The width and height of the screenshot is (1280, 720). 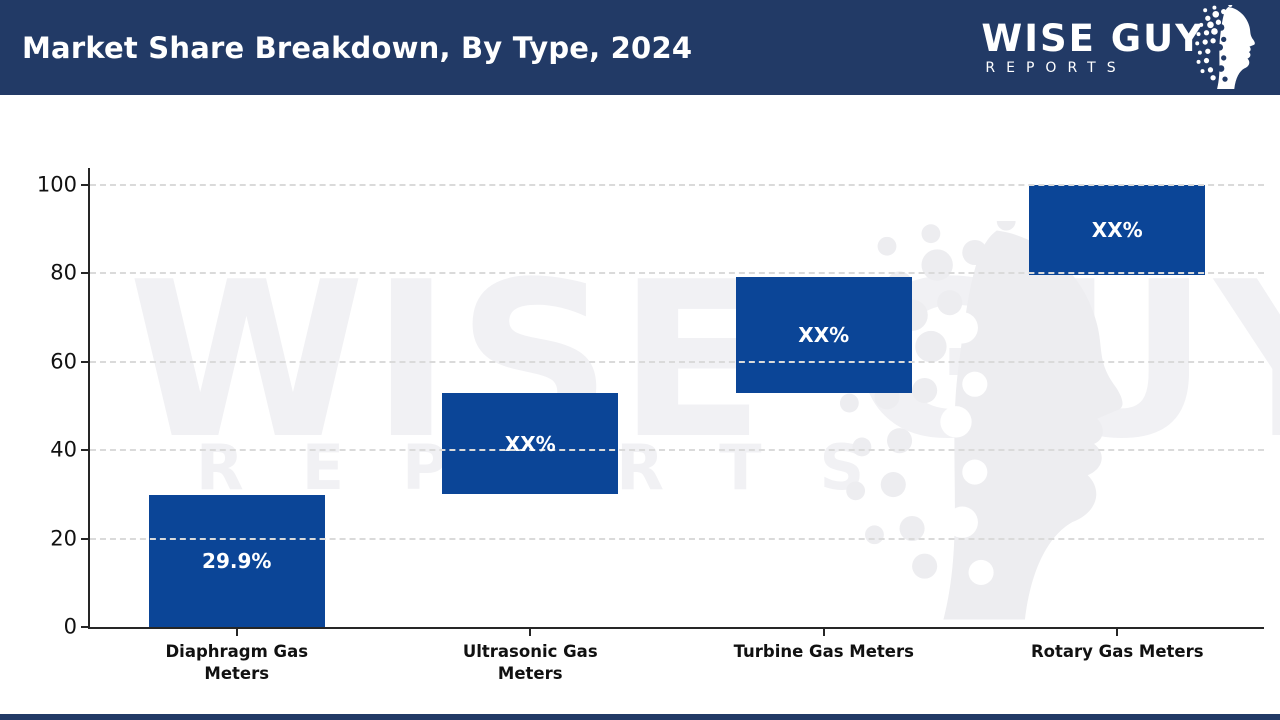 What do you see at coordinates (63, 449) in the screenshot?
I see `y-axis-tick-label-40: 40` at bounding box center [63, 449].